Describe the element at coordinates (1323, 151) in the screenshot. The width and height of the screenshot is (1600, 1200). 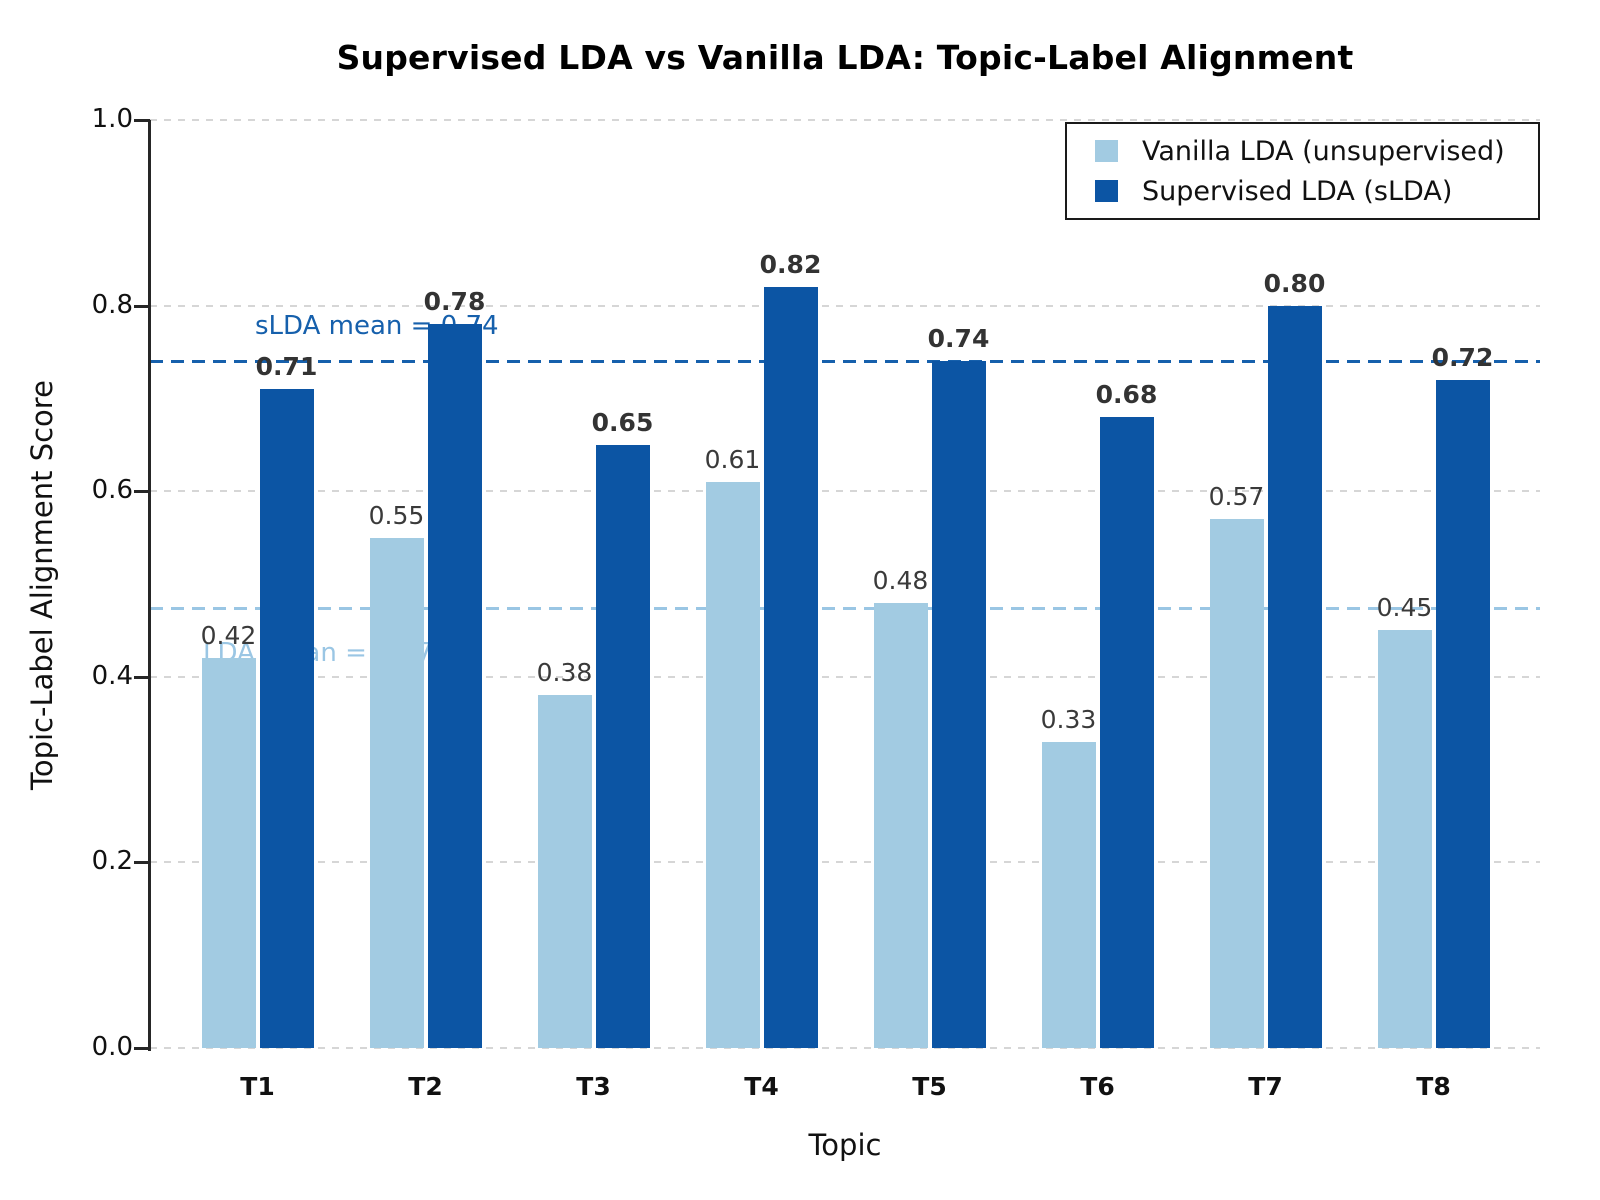
I see `legend-label-vanilla-lda: Vanilla LDA (unsupervised)` at that location.